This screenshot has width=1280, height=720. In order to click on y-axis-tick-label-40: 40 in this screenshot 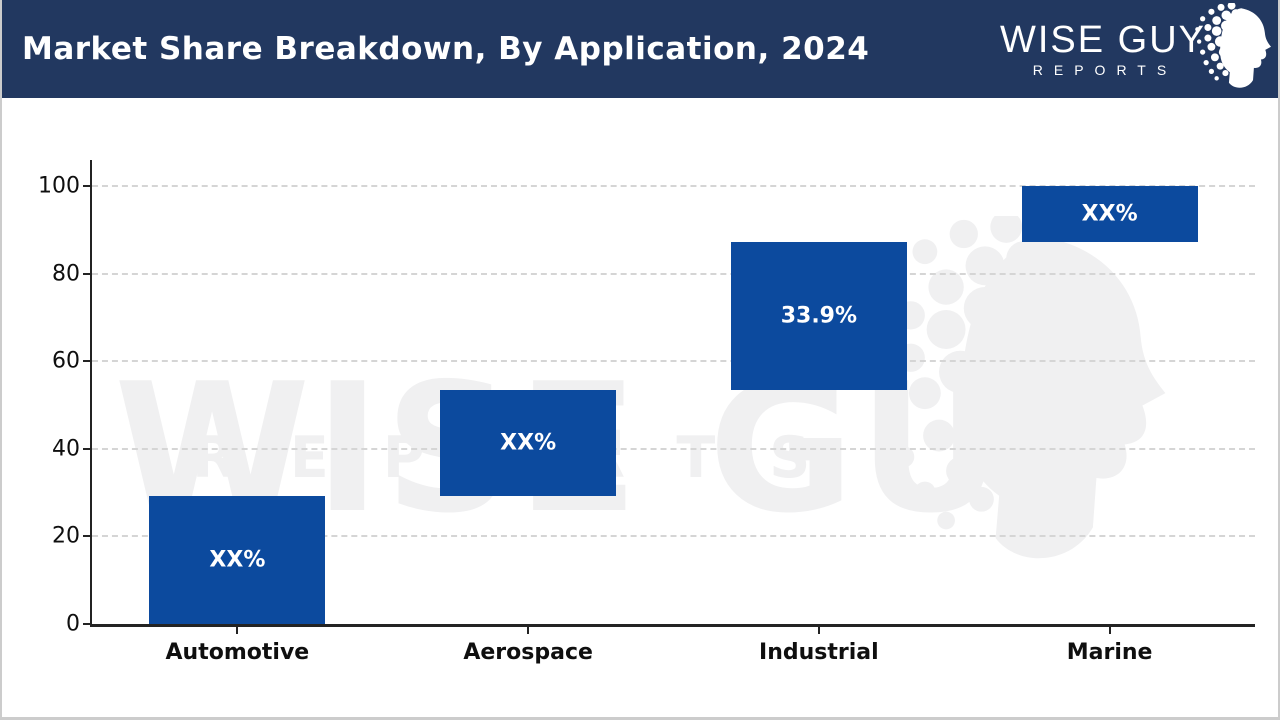, I will do `click(66, 449)`.